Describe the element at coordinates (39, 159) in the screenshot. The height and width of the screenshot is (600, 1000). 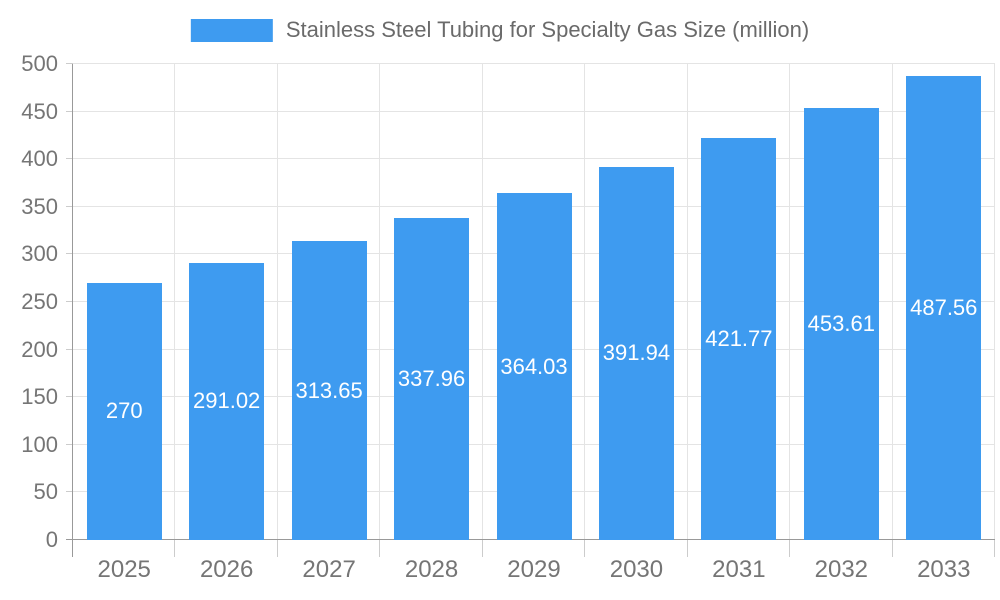
I see `y-axis-label: 400` at that location.